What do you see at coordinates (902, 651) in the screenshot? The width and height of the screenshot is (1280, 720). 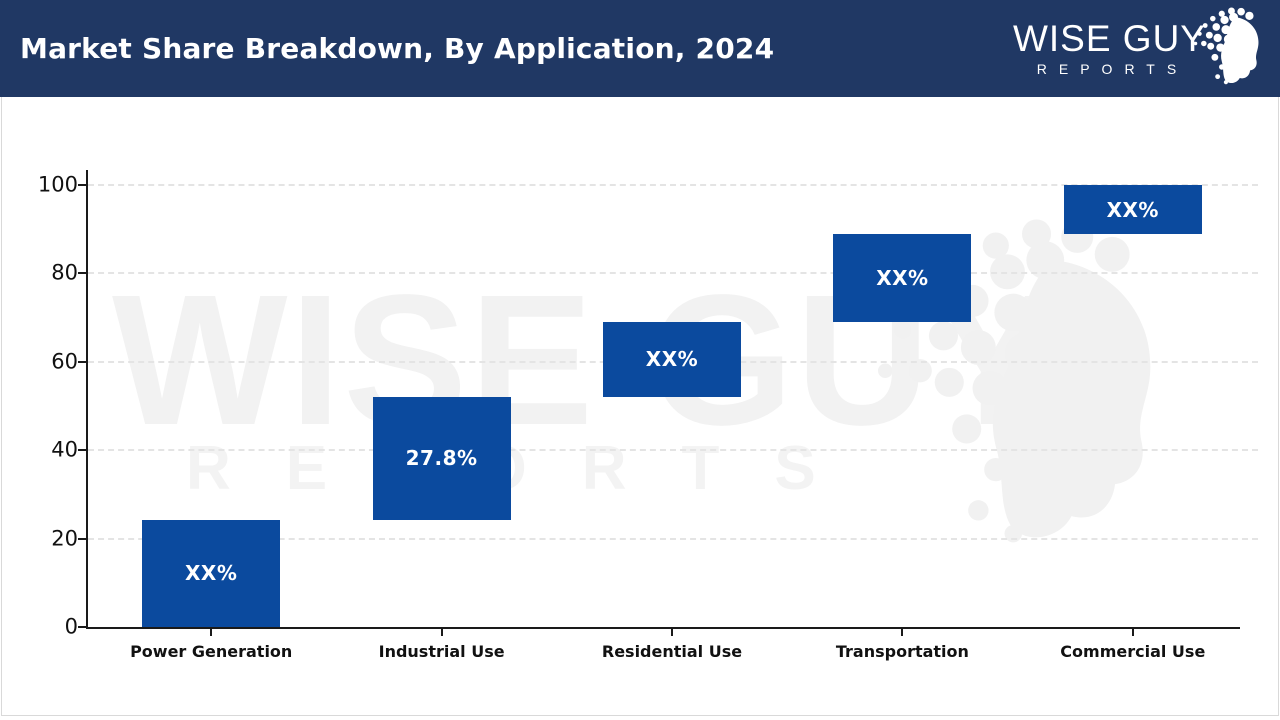 I see `x-axis-category-label: Transportation` at bounding box center [902, 651].